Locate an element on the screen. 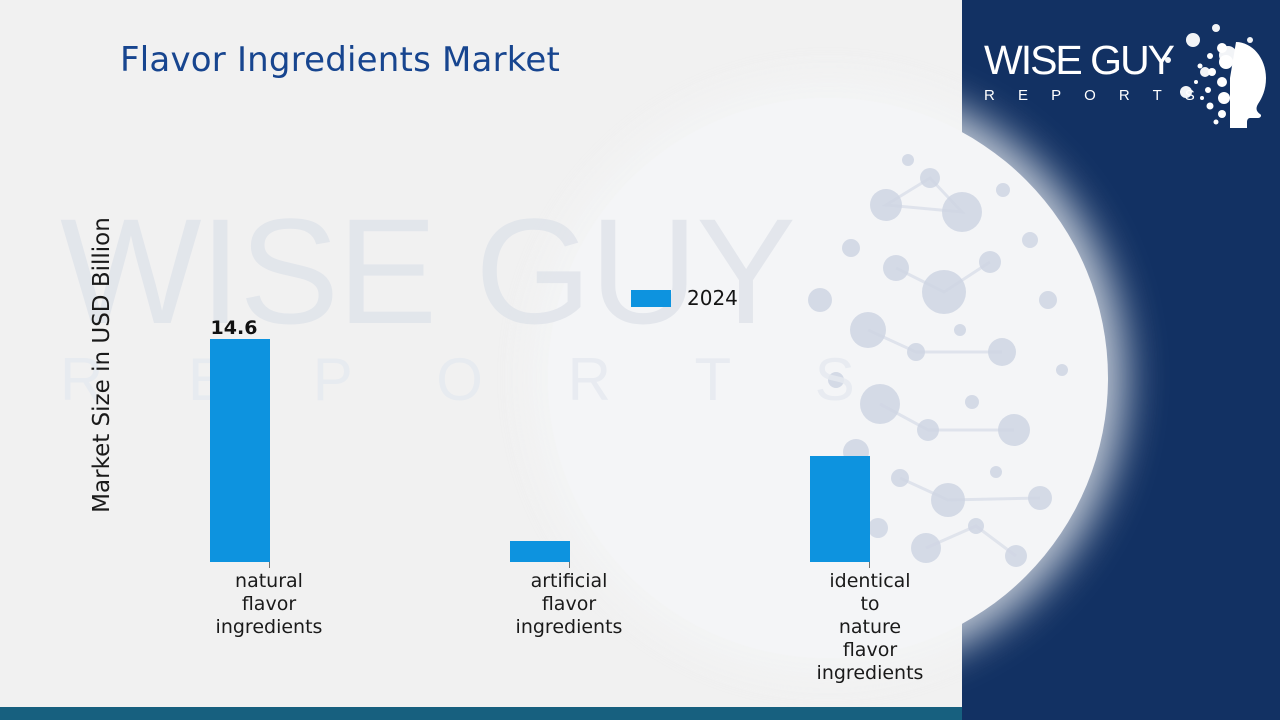 This screenshot has width=1280, height=720. logo-main-text: WISE GUY is located at coordinates (1079, 60).